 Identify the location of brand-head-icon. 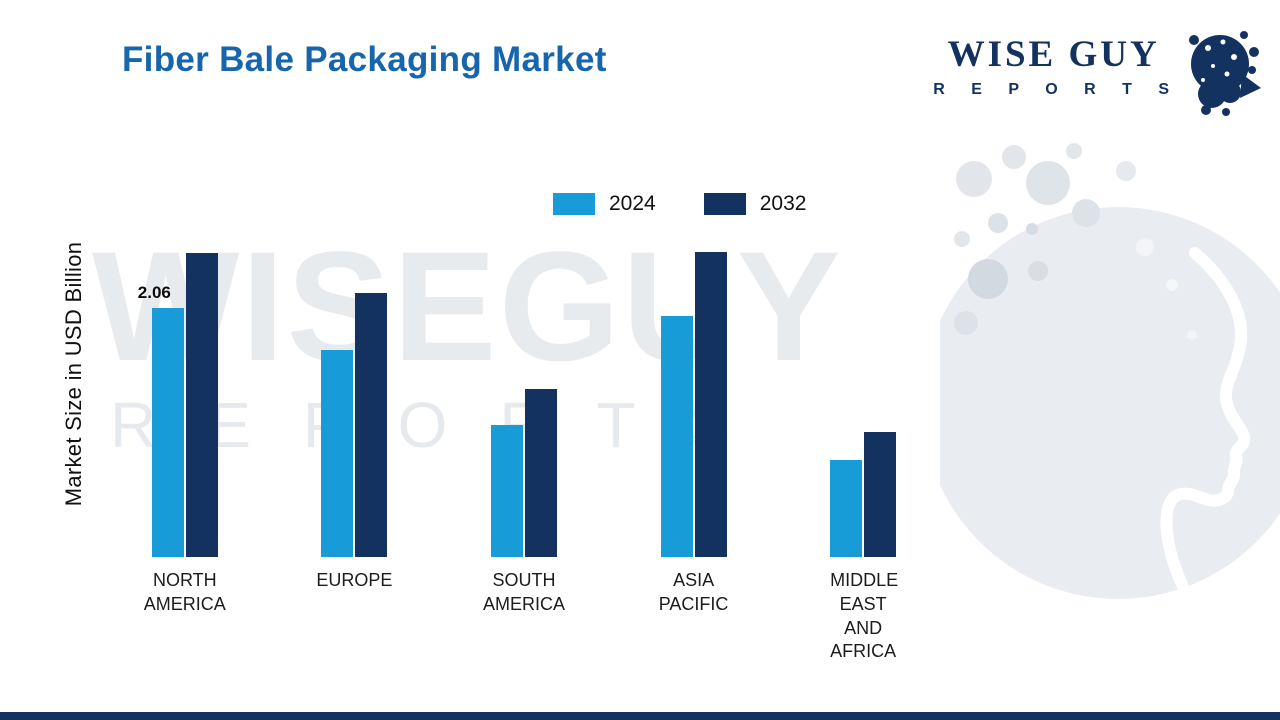
(1223, 74).